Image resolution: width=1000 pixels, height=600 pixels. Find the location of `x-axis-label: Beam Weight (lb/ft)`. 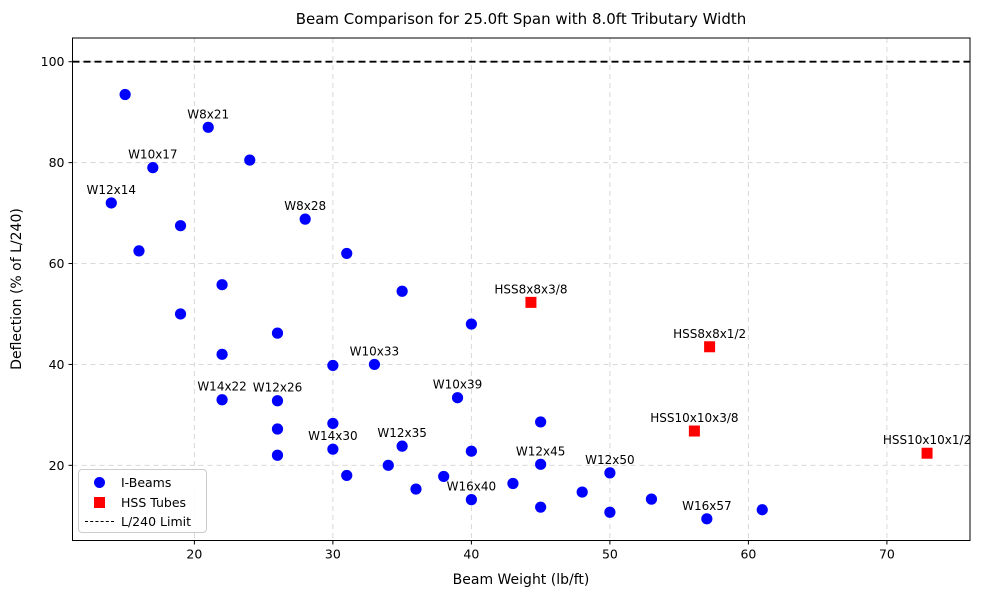

x-axis-label: Beam Weight (lb/ft) is located at coordinates (521, 580).